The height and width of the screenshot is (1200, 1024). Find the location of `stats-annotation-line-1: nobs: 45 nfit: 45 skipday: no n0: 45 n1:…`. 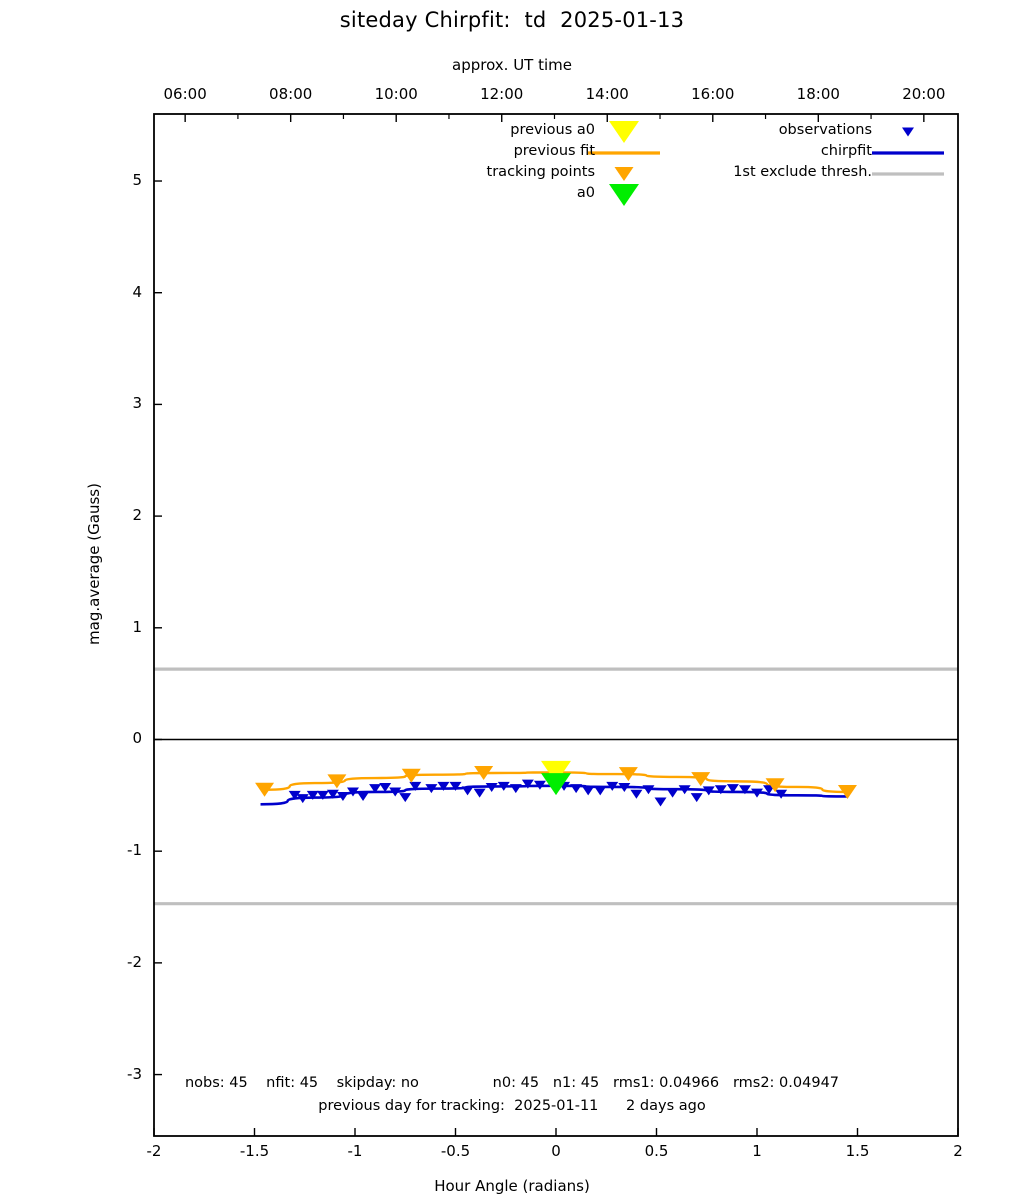

stats-annotation-line-1: nobs: 45 nfit: 45 skipday: no n0: 45 n1:… is located at coordinates (512, 1083).